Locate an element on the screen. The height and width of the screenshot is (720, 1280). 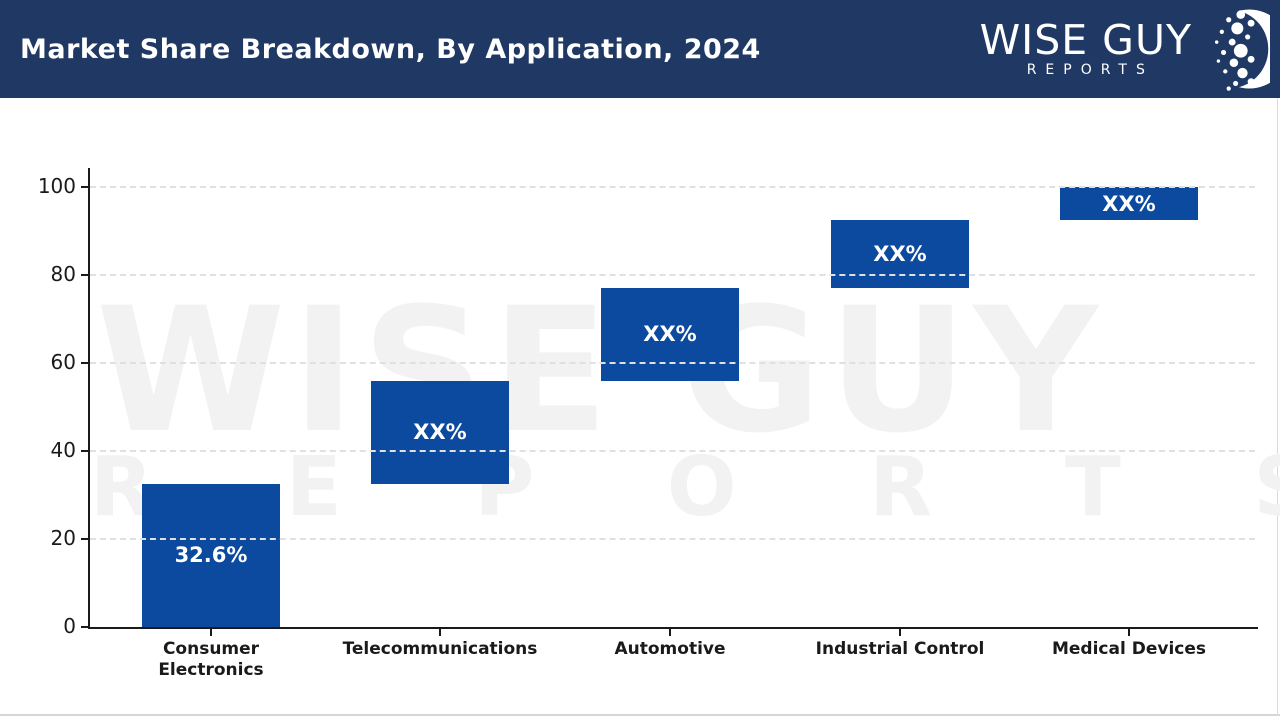
y-tick-label: 80 is located at coordinates (63, 274).